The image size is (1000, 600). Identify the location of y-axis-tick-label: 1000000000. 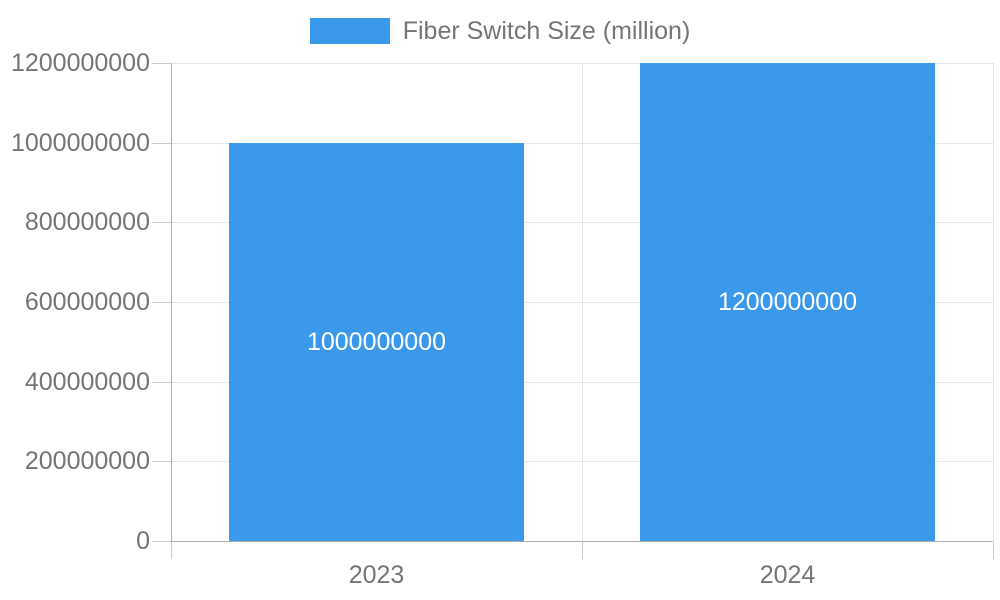
(80, 143).